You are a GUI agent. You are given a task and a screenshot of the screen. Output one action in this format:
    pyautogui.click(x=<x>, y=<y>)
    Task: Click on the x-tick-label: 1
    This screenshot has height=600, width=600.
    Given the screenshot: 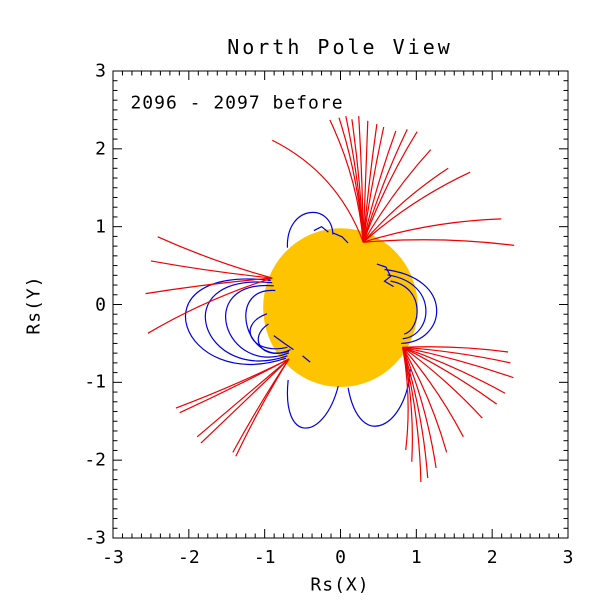 What is the action you would take?
    pyautogui.click(x=416, y=557)
    